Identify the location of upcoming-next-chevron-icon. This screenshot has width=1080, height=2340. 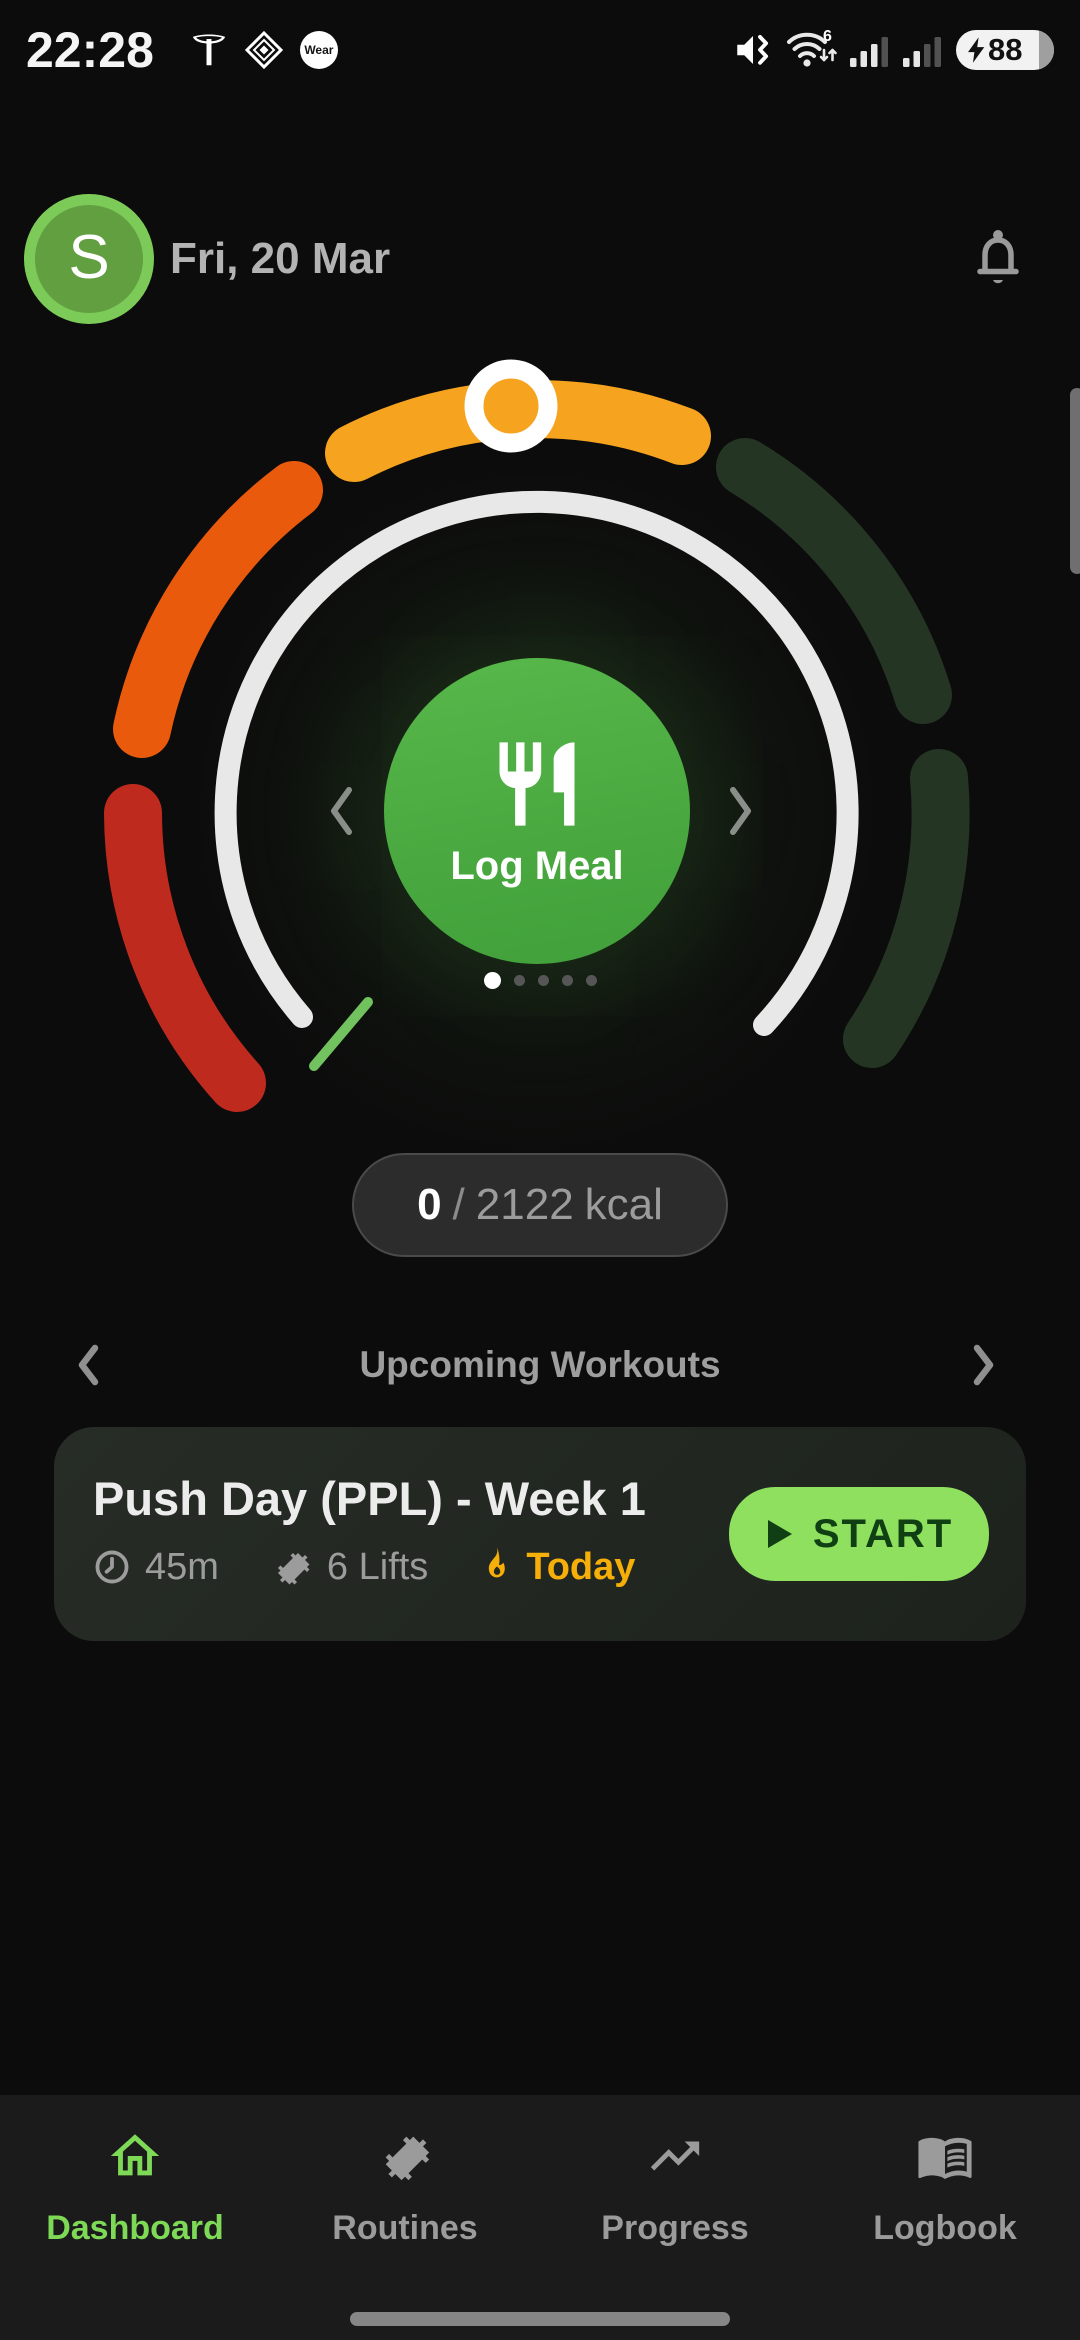
(984, 1365).